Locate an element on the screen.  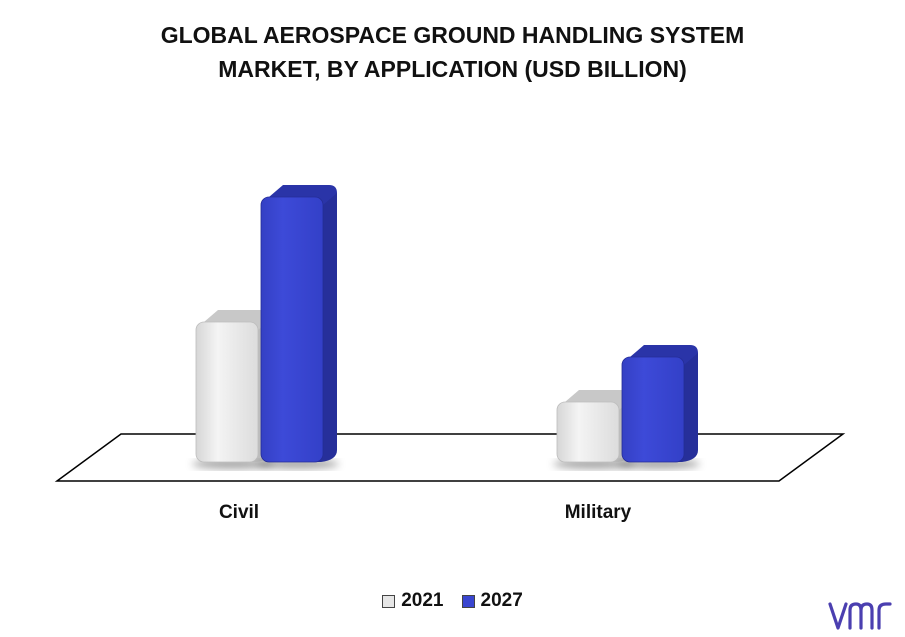
legend-item-2027: 2027 is located at coordinates (492, 601).